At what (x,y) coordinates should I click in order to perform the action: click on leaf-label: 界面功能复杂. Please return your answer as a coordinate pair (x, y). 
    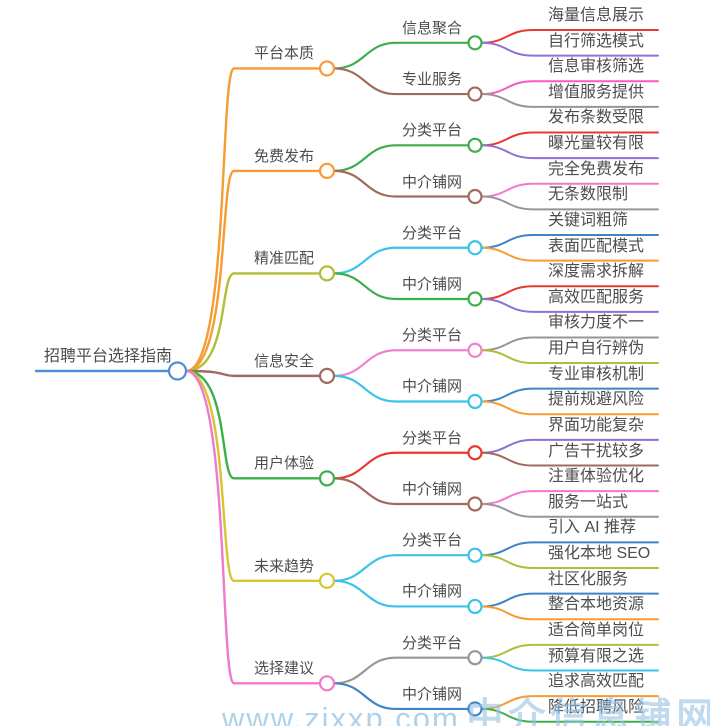
    Looking at the image, I should click on (596, 425).